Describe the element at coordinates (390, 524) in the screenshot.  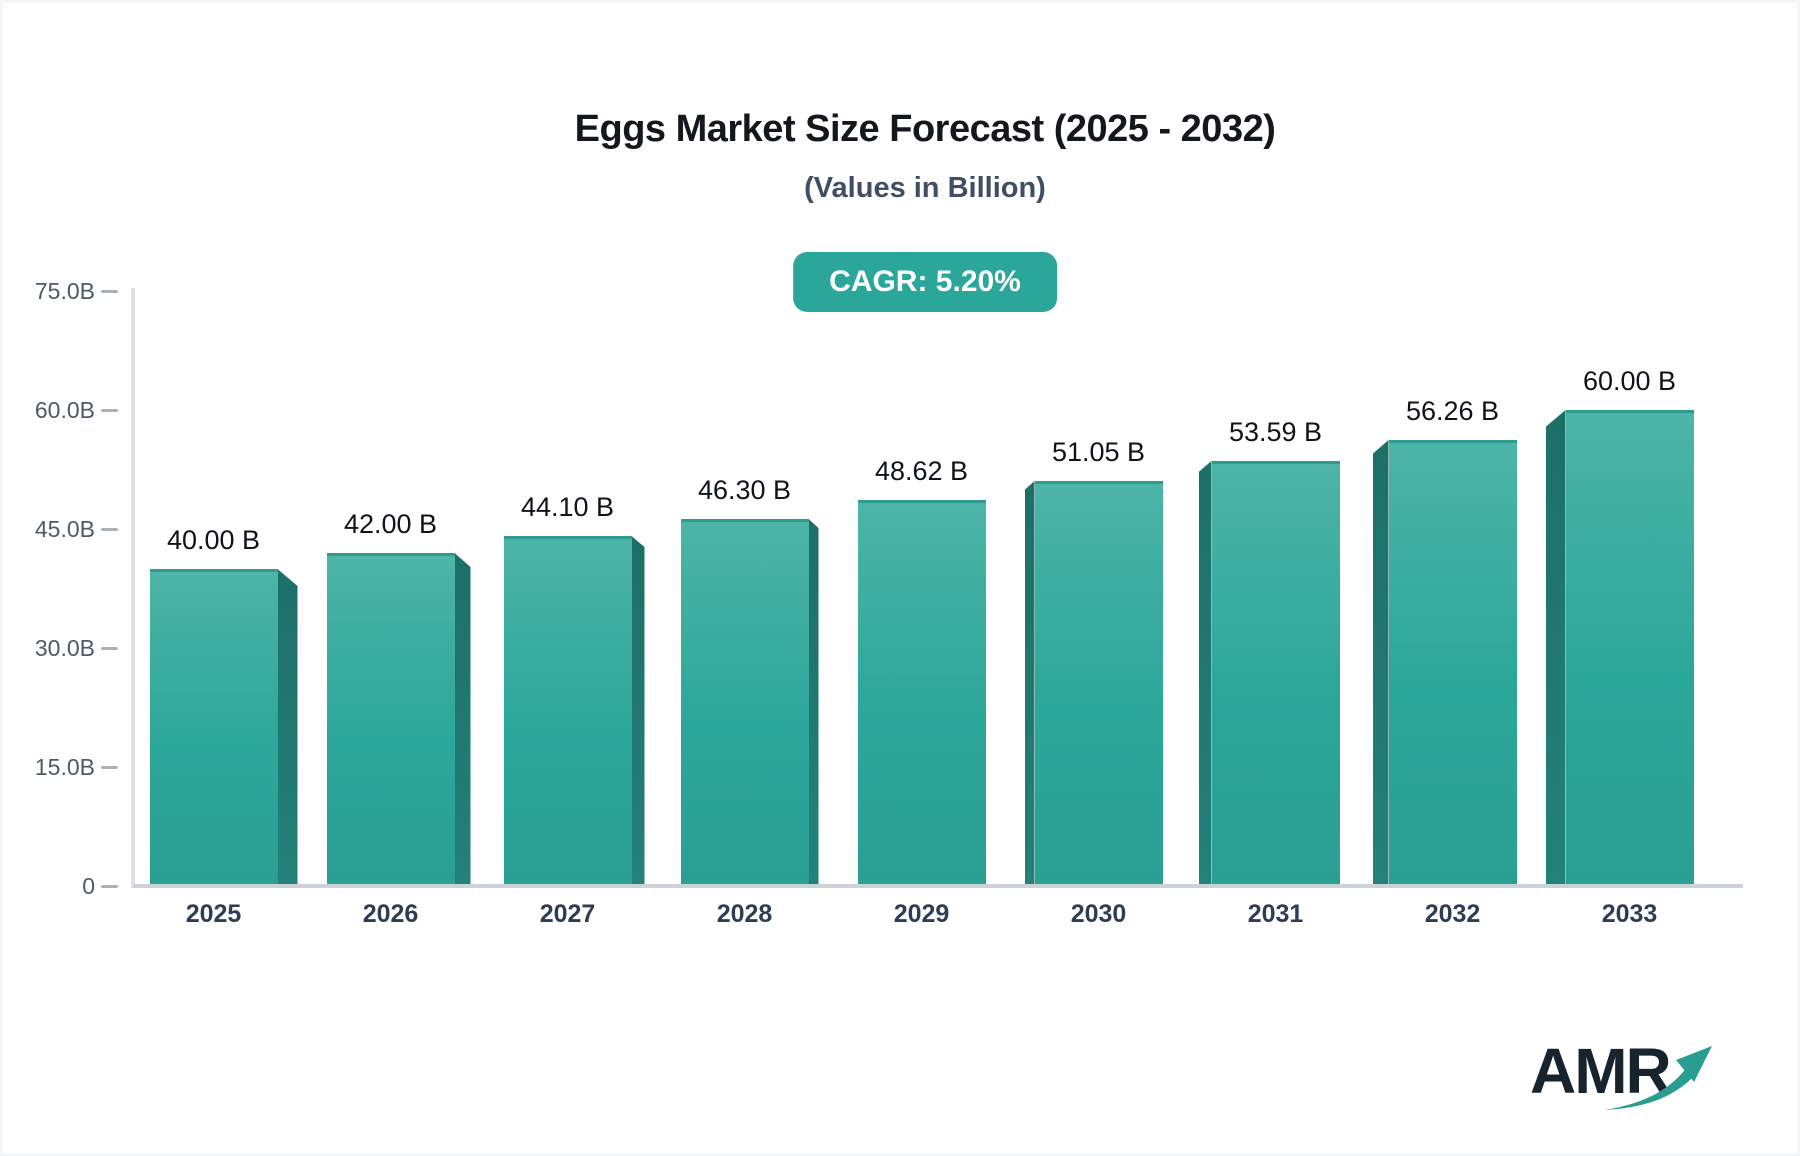
I see `bar-value-label-2026: 42.00 B` at that location.